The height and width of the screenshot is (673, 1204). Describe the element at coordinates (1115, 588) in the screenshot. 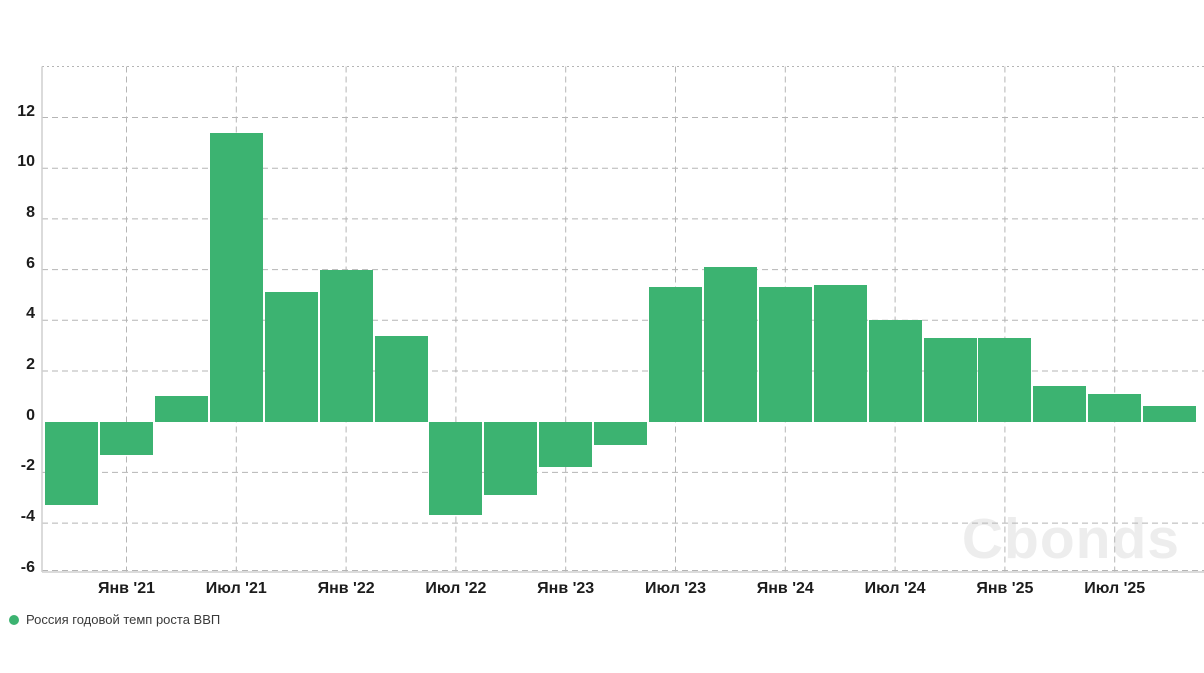

I see `x-tick-label: Июл '25` at that location.